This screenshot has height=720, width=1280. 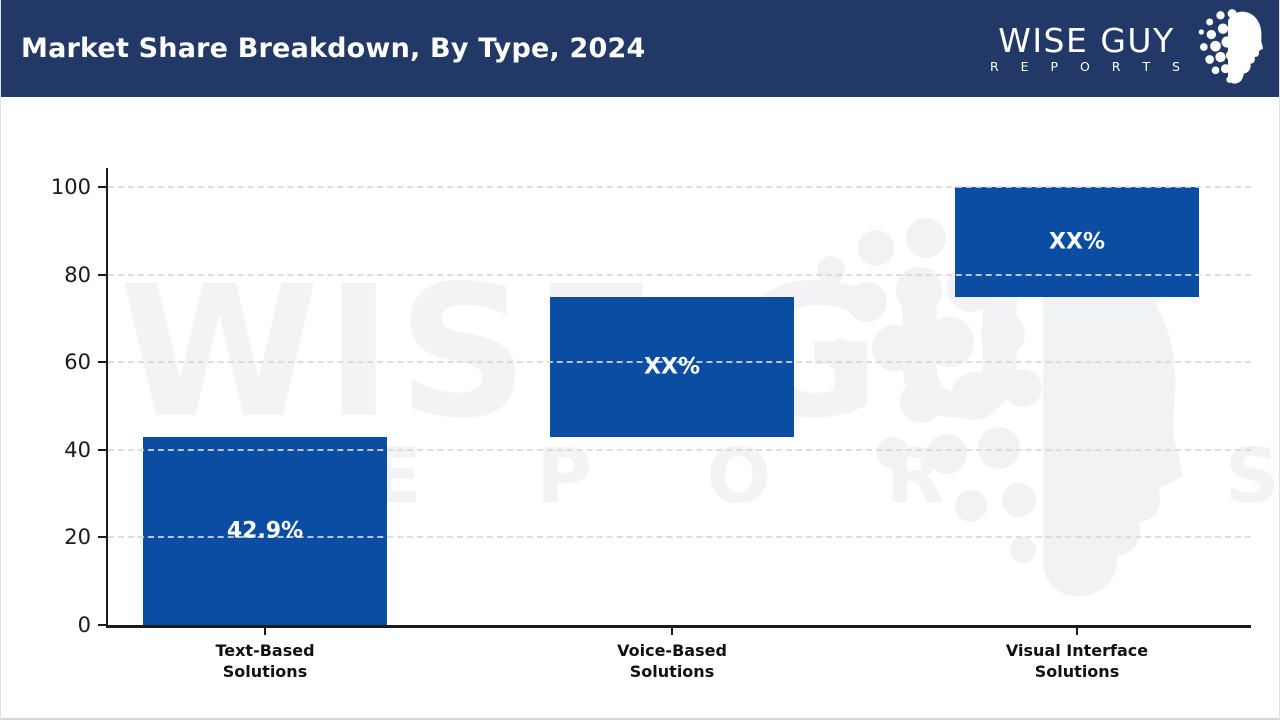 What do you see at coordinates (1086, 40) in the screenshot?
I see `logo-wordmark: WISE GUY` at bounding box center [1086, 40].